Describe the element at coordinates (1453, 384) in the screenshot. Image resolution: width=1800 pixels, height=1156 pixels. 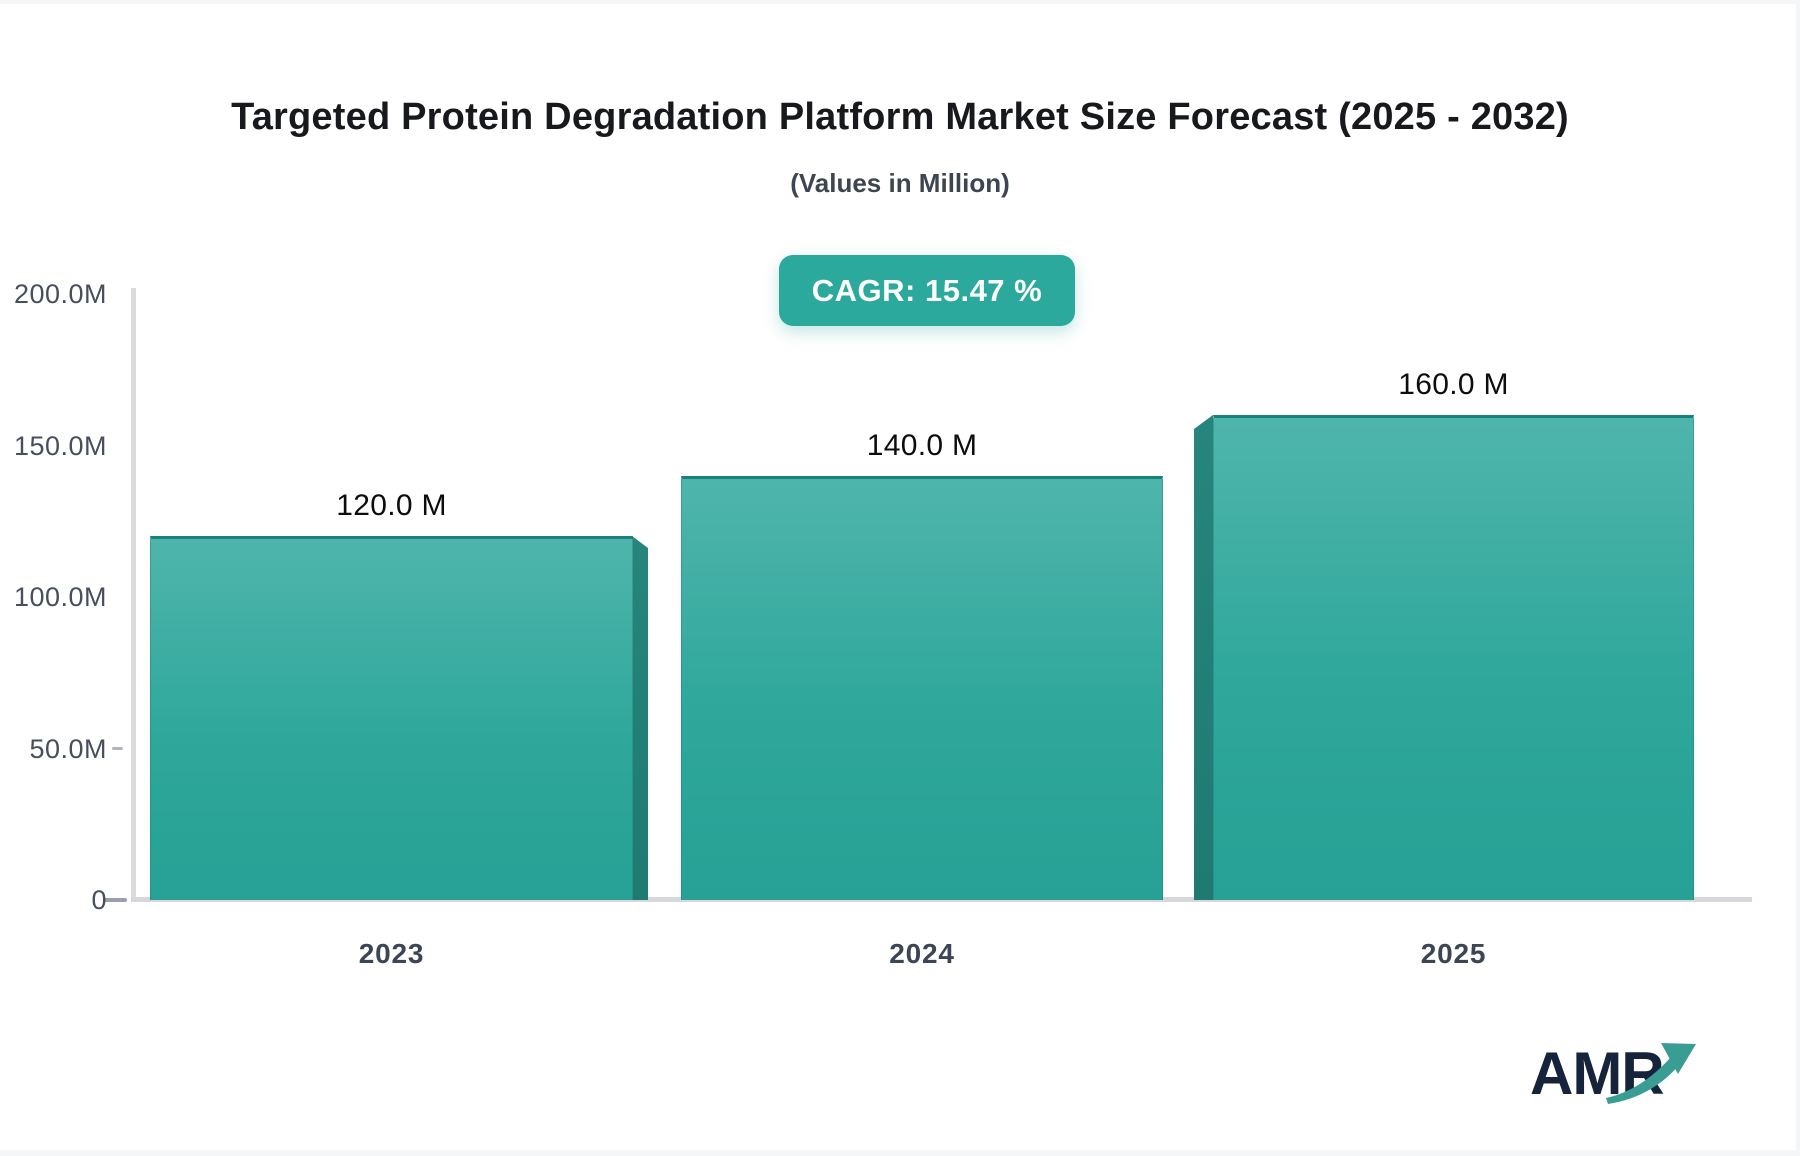
I see `bar-value-label-2025: 160.0 M` at that location.